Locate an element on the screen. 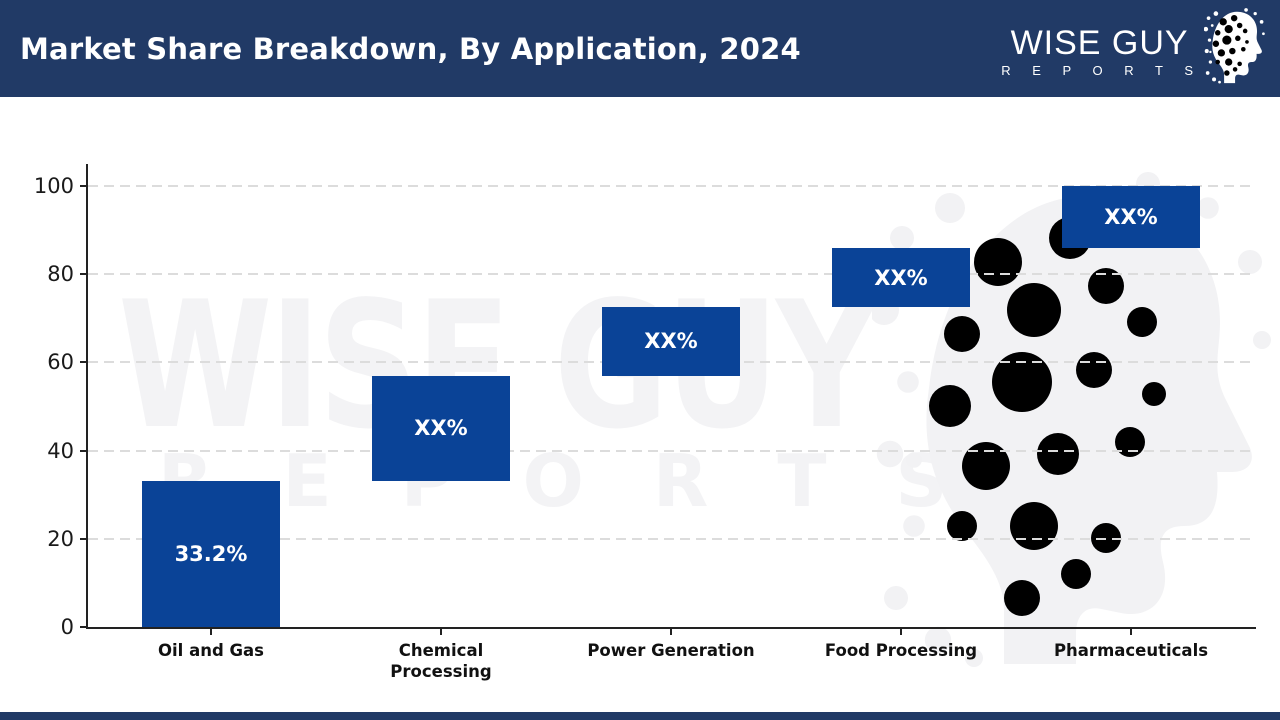 The image size is (1280, 720). logo-subtitle: R E P O R T S is located at coordinates (1101, 70).